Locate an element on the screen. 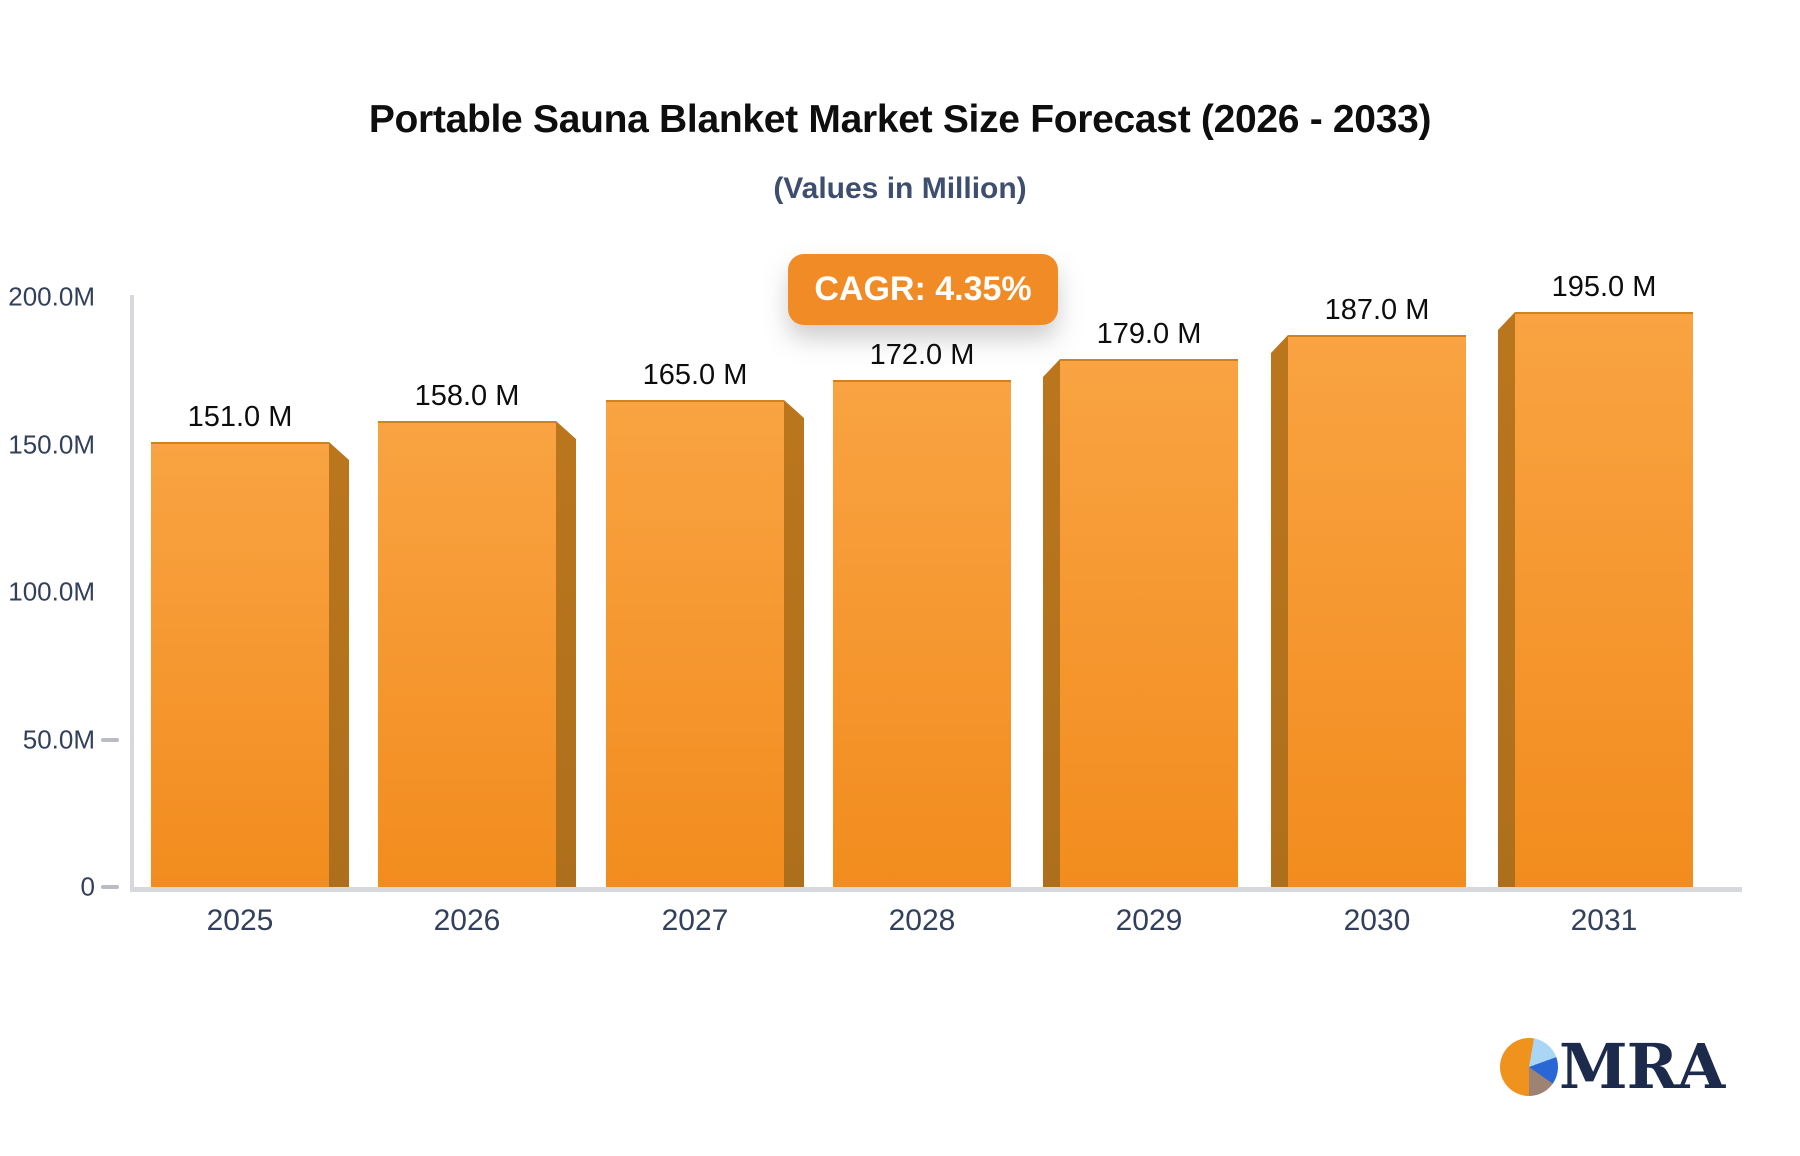 This screenshot has width=1800, height=1156. bar-value-label: 179.0 M is located at coordinates (1149, 334).